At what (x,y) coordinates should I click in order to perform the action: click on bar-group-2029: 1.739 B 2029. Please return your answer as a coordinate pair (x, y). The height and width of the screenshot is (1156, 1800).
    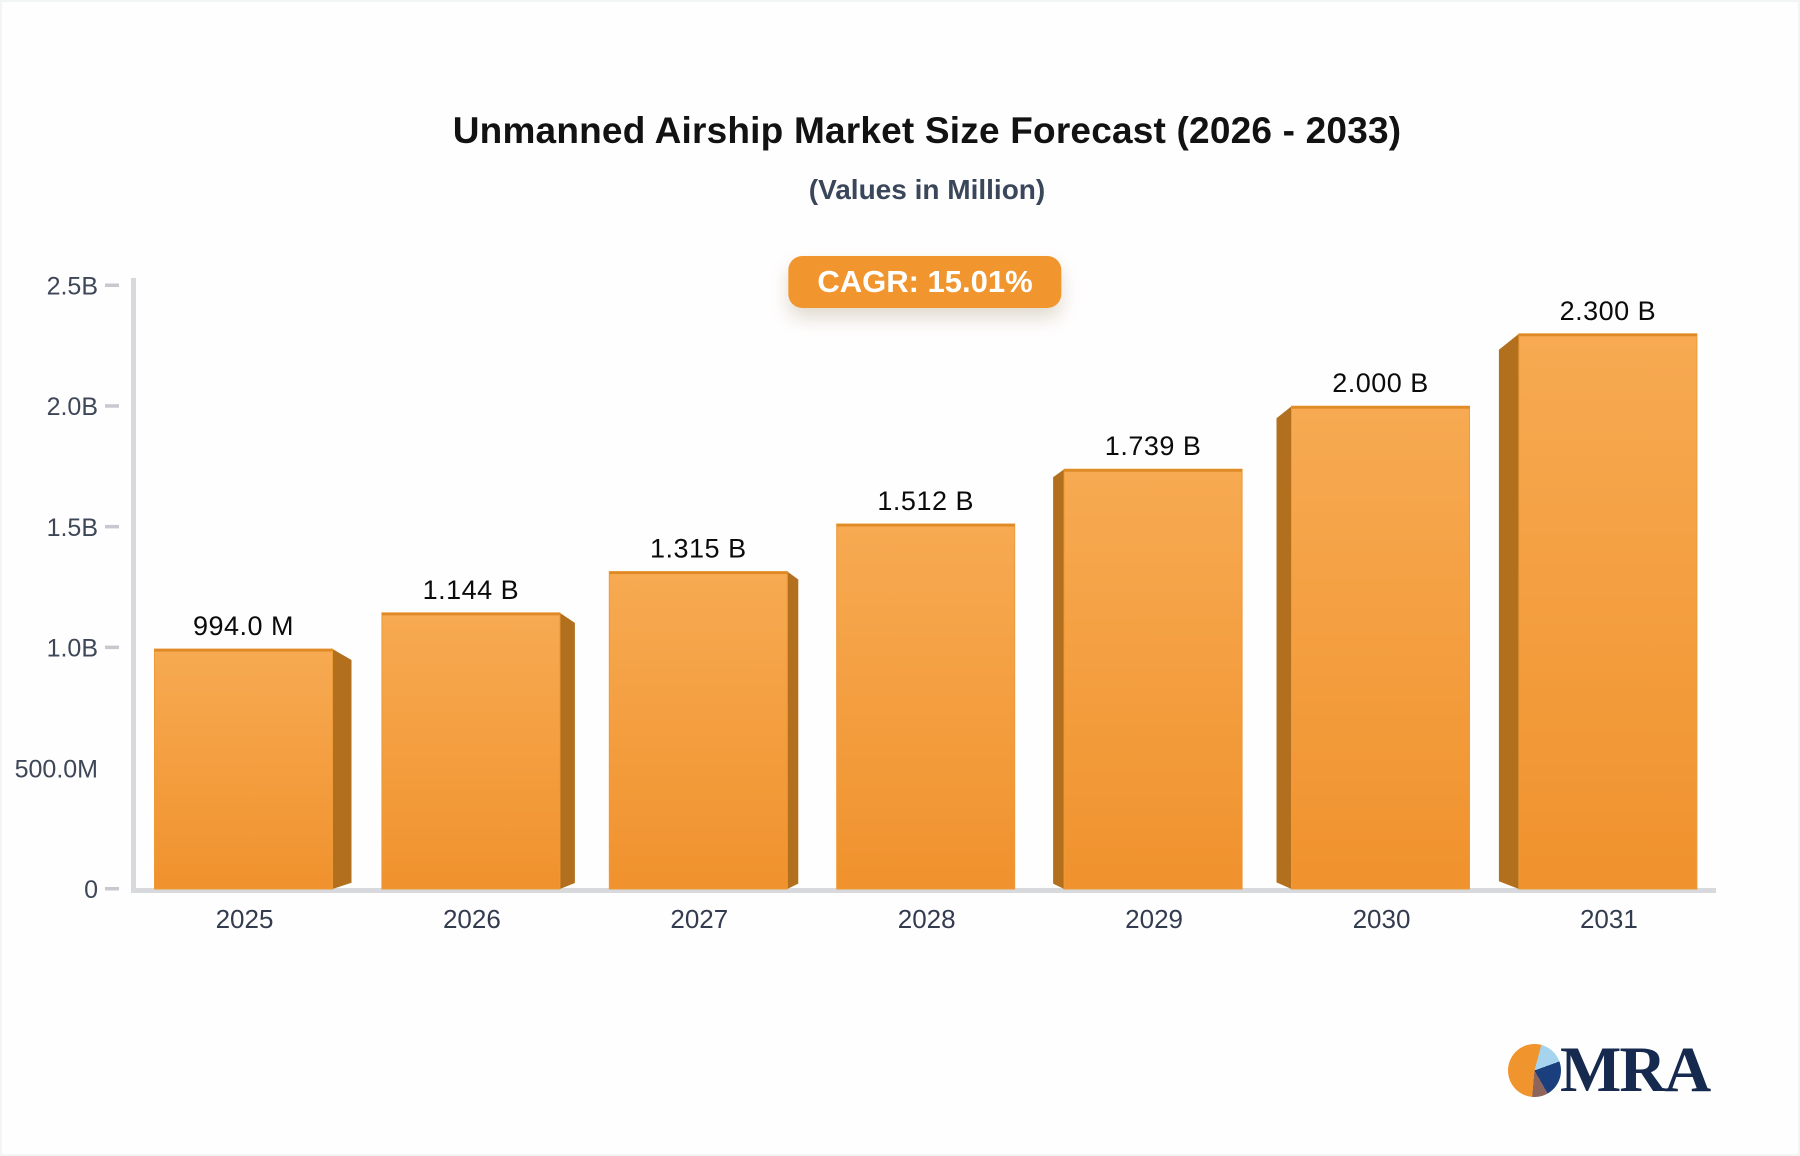
    Looking at the image, I should click on (1148, 682).